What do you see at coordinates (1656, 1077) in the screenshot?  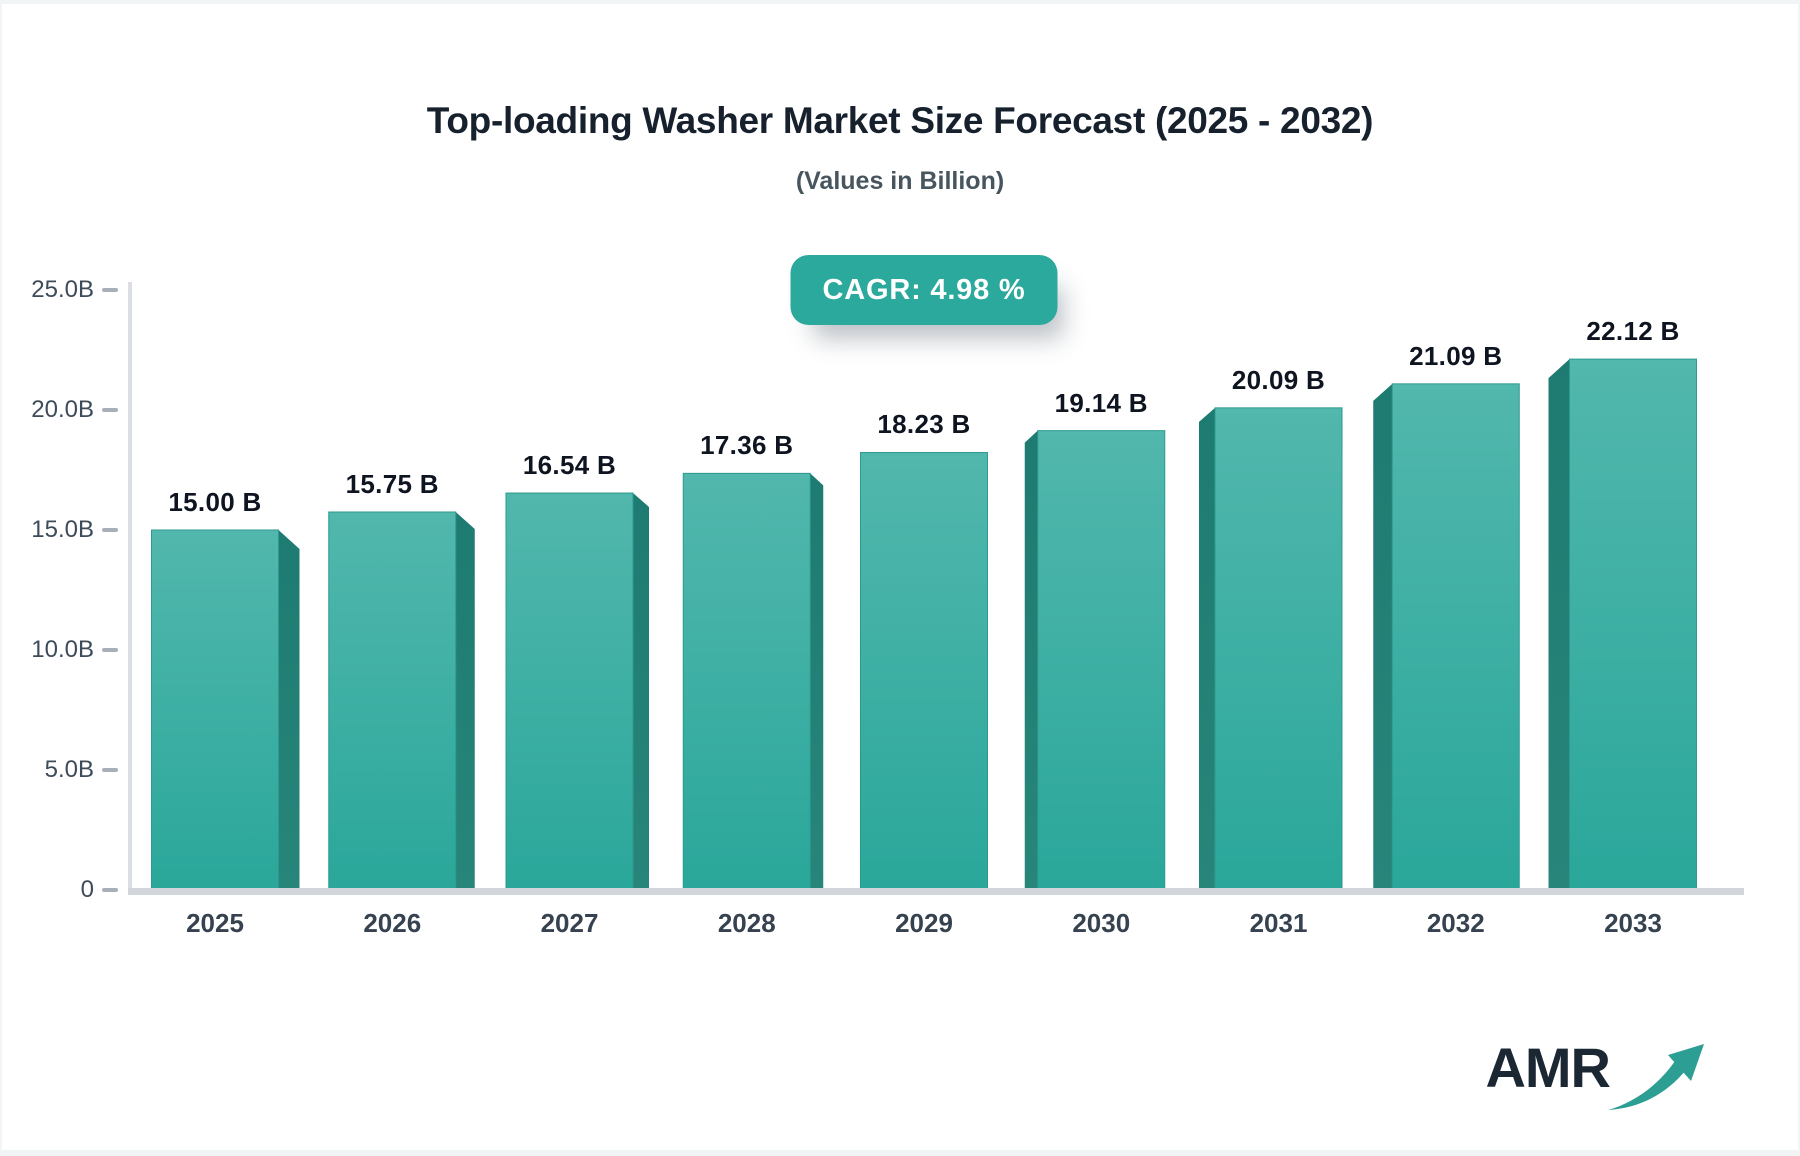 I see `growth-arrow-icon` at bounding box center [1656, 1077].